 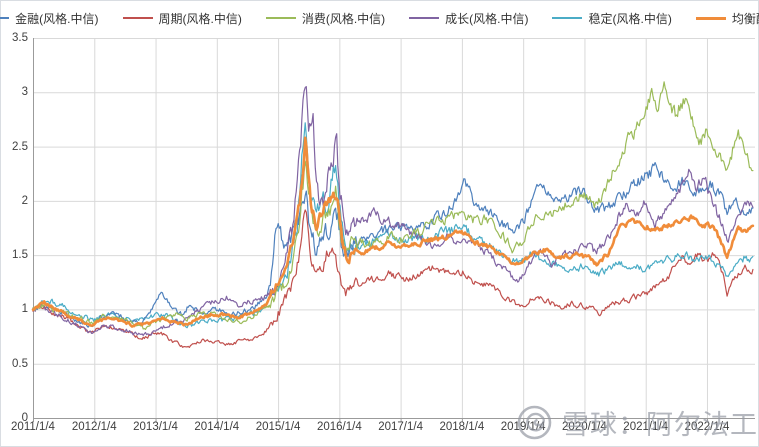 What do you see at coordinates (567, 18) in the screenshot?
I see `stable-line-swatch-icon` at bounding box center [567, 18].